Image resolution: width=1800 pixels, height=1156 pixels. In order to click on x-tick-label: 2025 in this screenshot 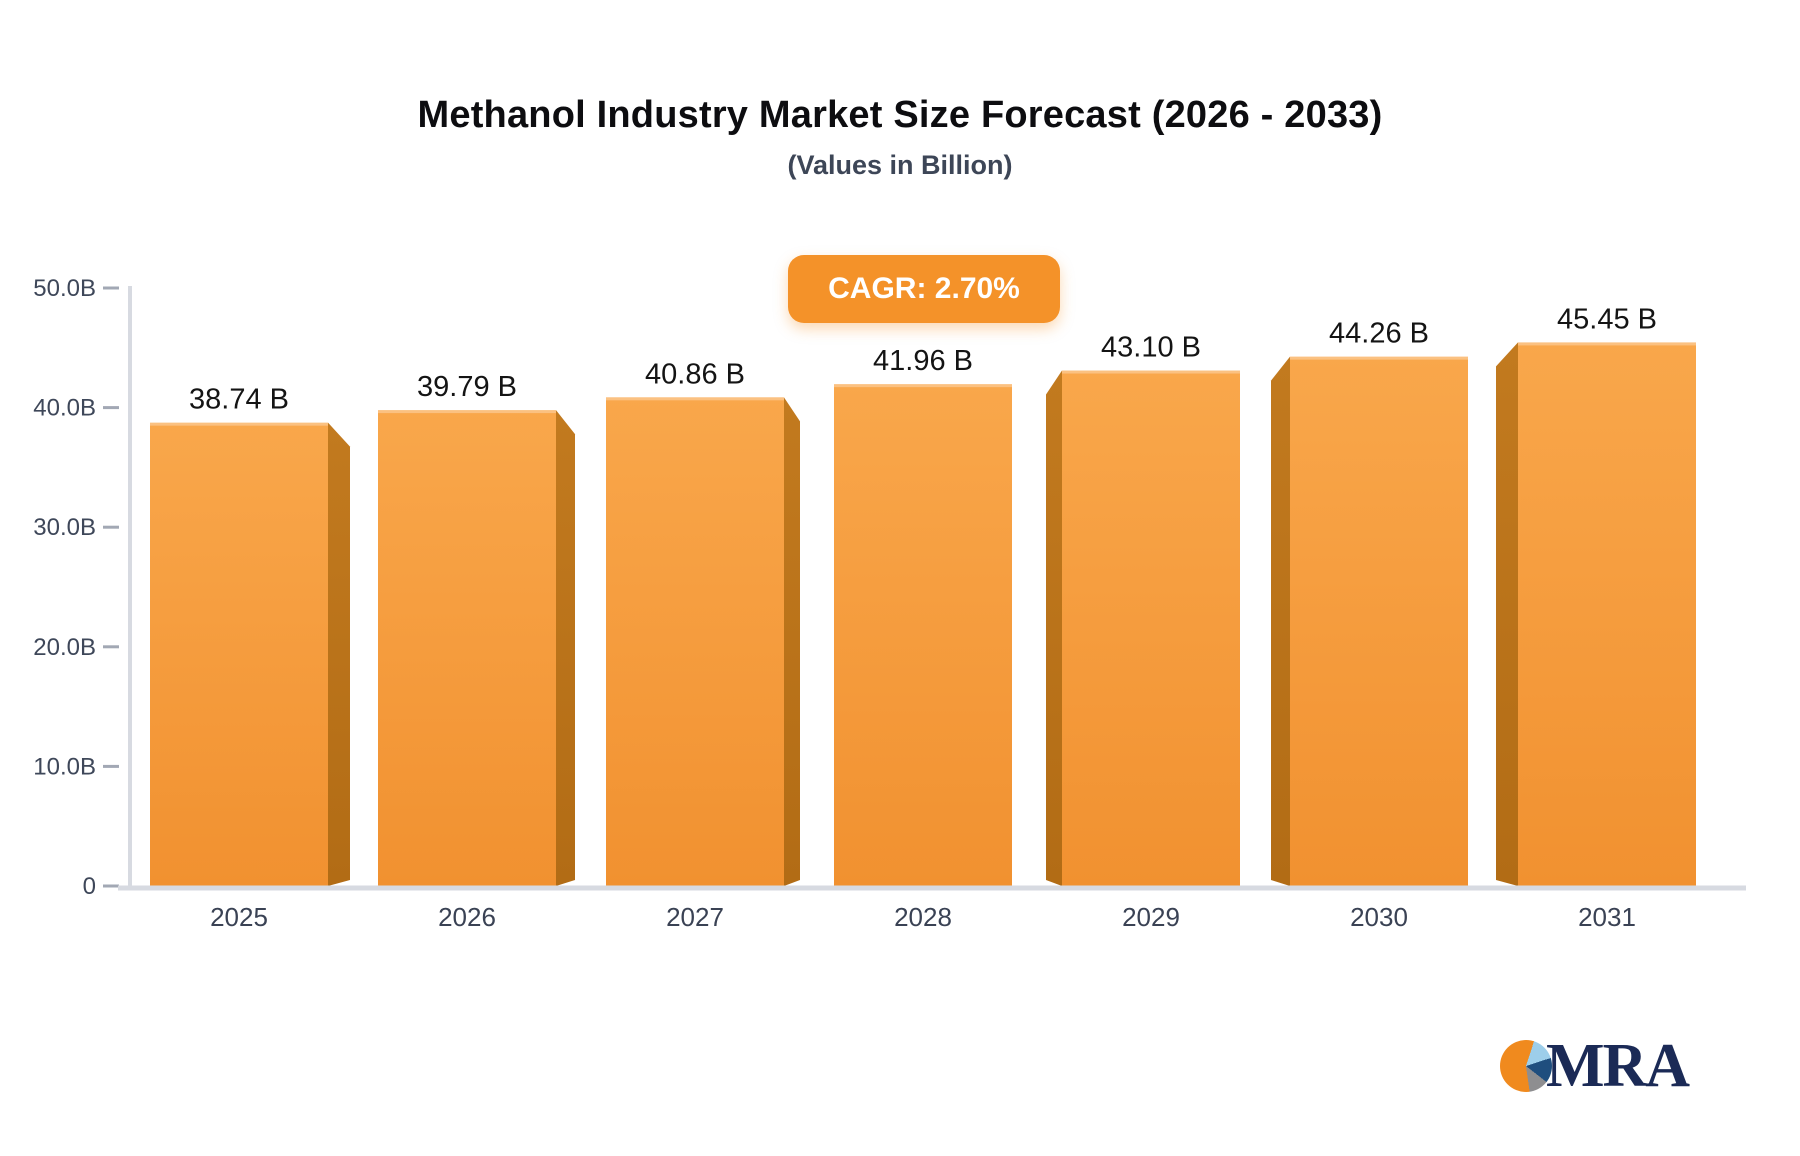, I will do `click(239, 917)`.